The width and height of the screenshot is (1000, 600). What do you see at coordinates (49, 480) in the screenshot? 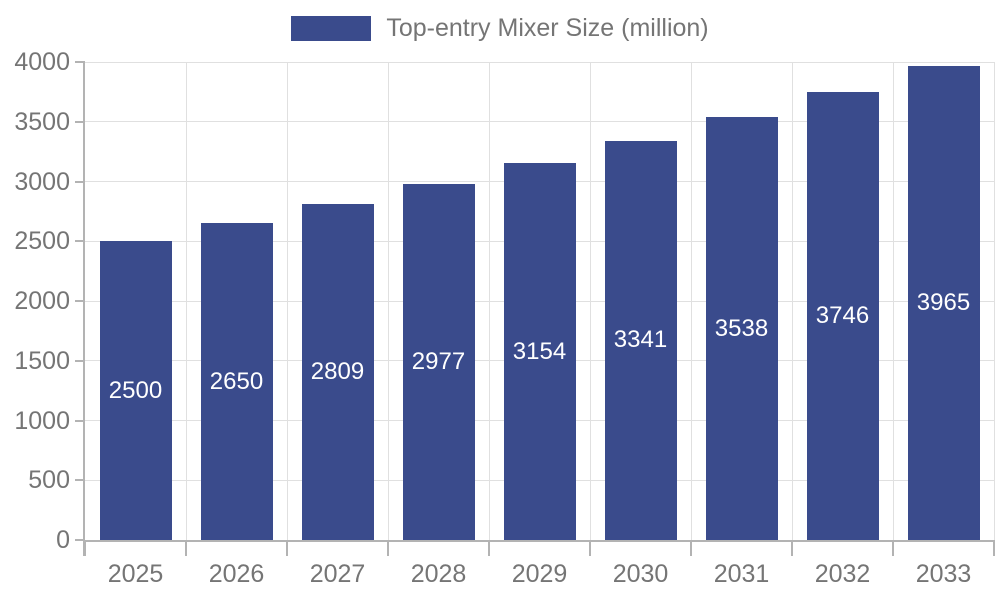
I see `y-tick-label: 500` at bounding box center [49, 480].